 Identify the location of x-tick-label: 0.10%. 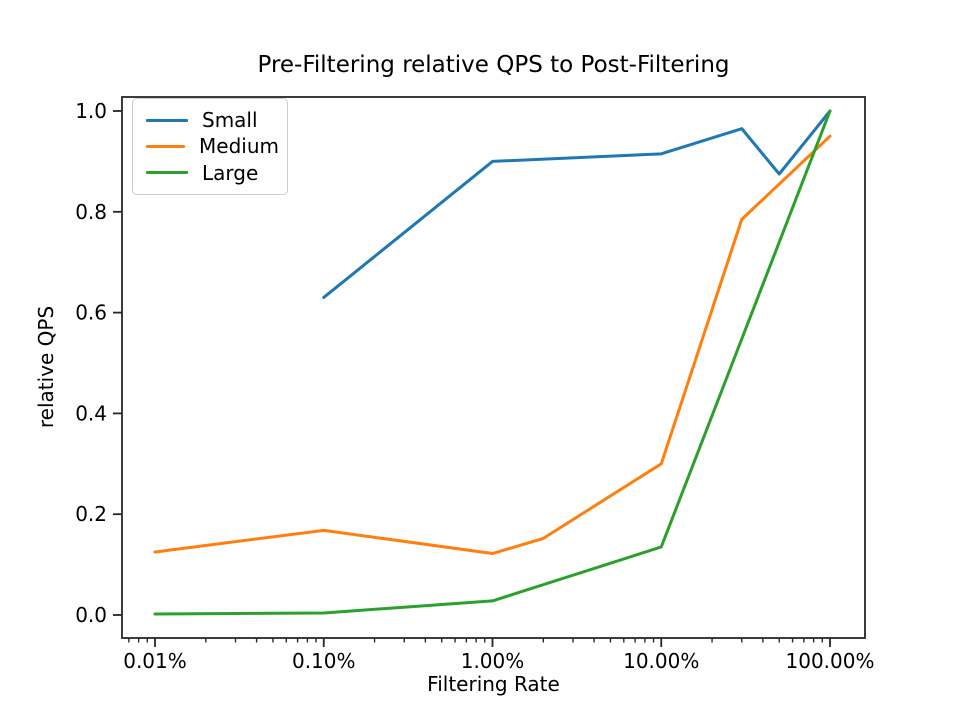
(324, 661).